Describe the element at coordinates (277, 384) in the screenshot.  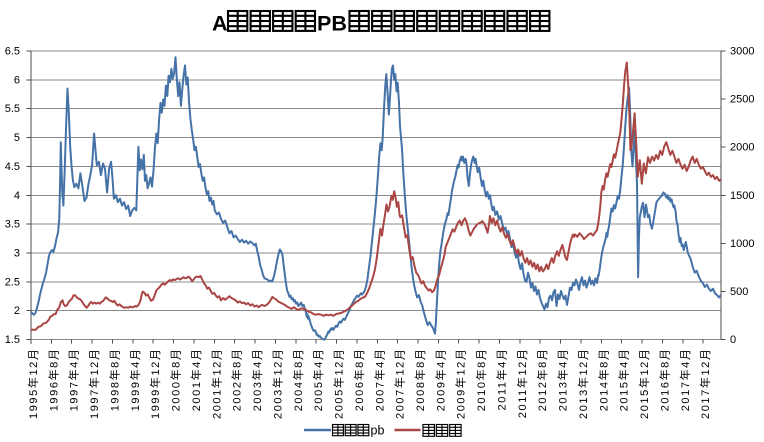
I see `svg-text: 2003年12月` at that location.